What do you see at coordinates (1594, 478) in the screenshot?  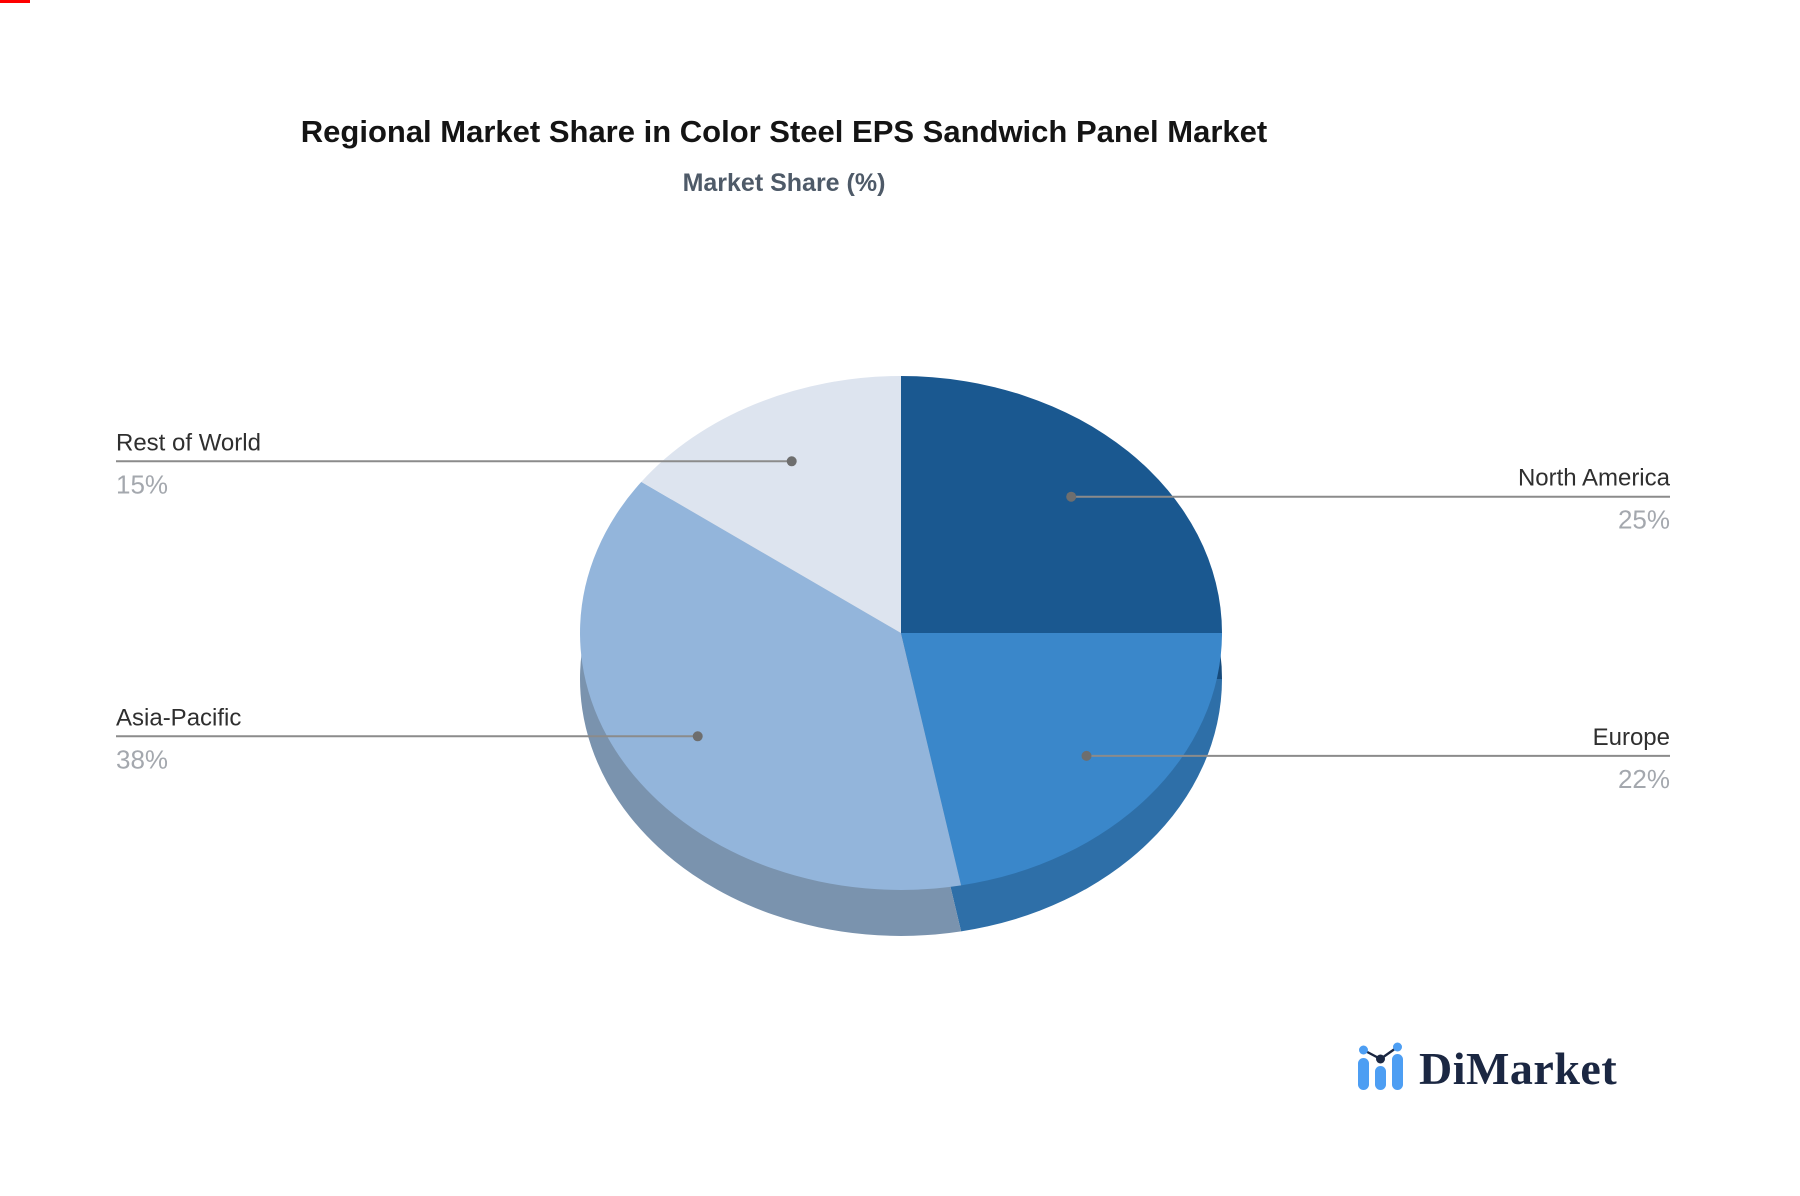 I see `slice-name-label: North America` at bounding box center [1594, 478].